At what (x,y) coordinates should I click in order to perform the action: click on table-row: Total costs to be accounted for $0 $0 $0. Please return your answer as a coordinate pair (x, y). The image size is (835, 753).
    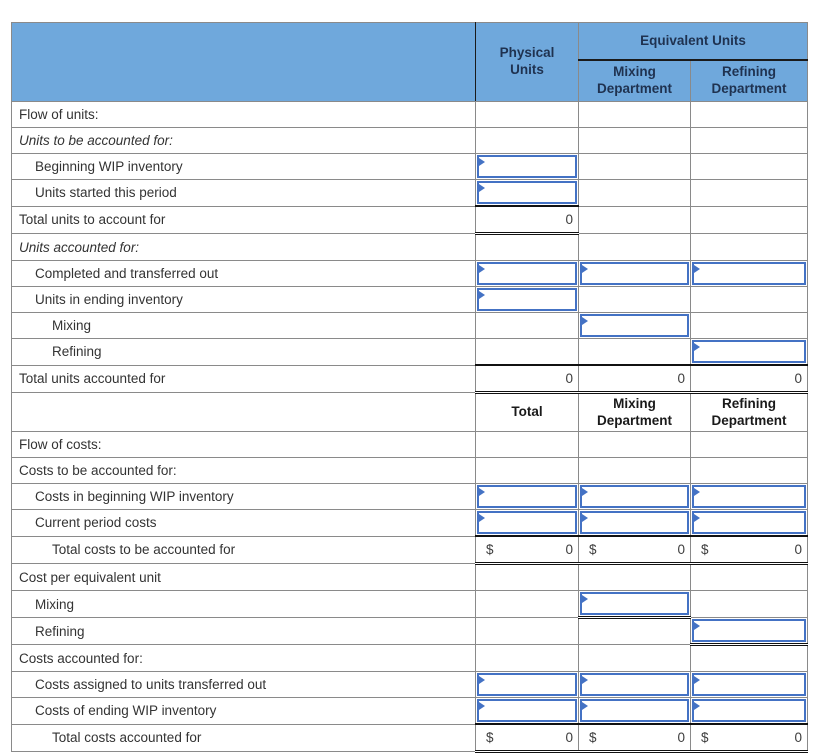
    Looking at the image, I should click on (410, 550).